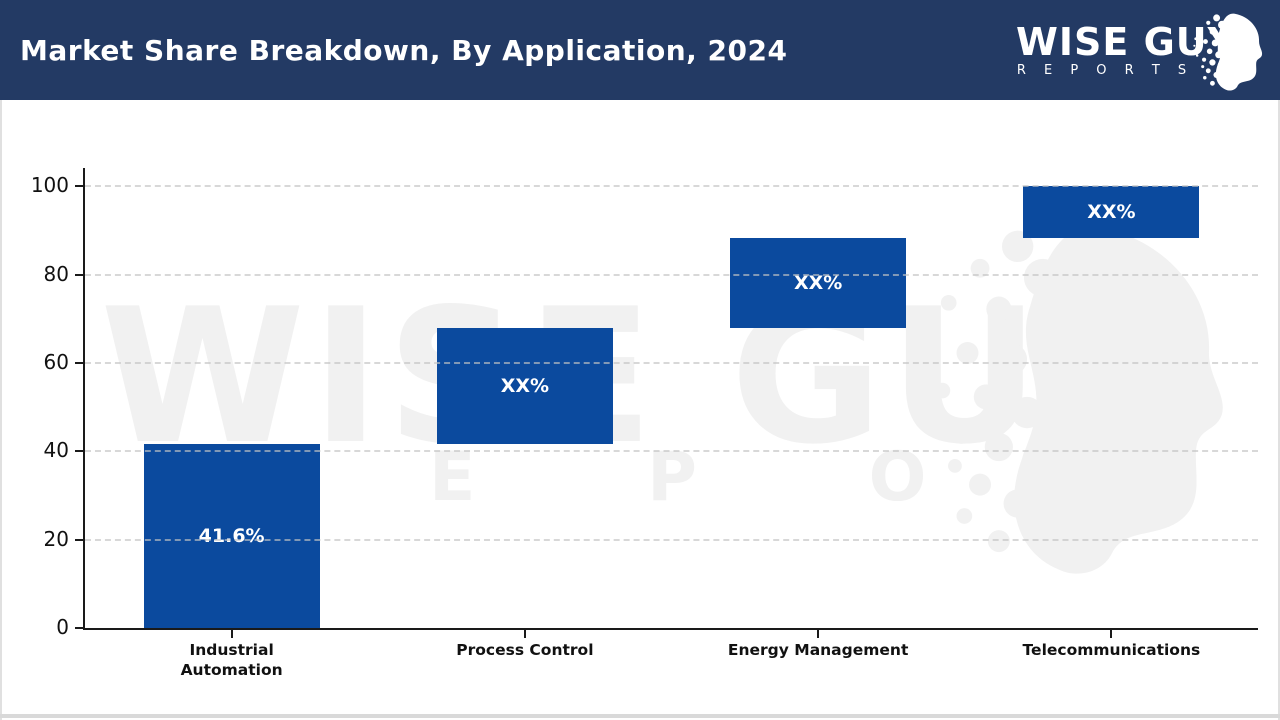 This screenshot has width=1280, height=720. What do you see at coordinates (56, 273) in the screenshot?
I see `y-tick-label: 80` at bounding box center [56, 273].